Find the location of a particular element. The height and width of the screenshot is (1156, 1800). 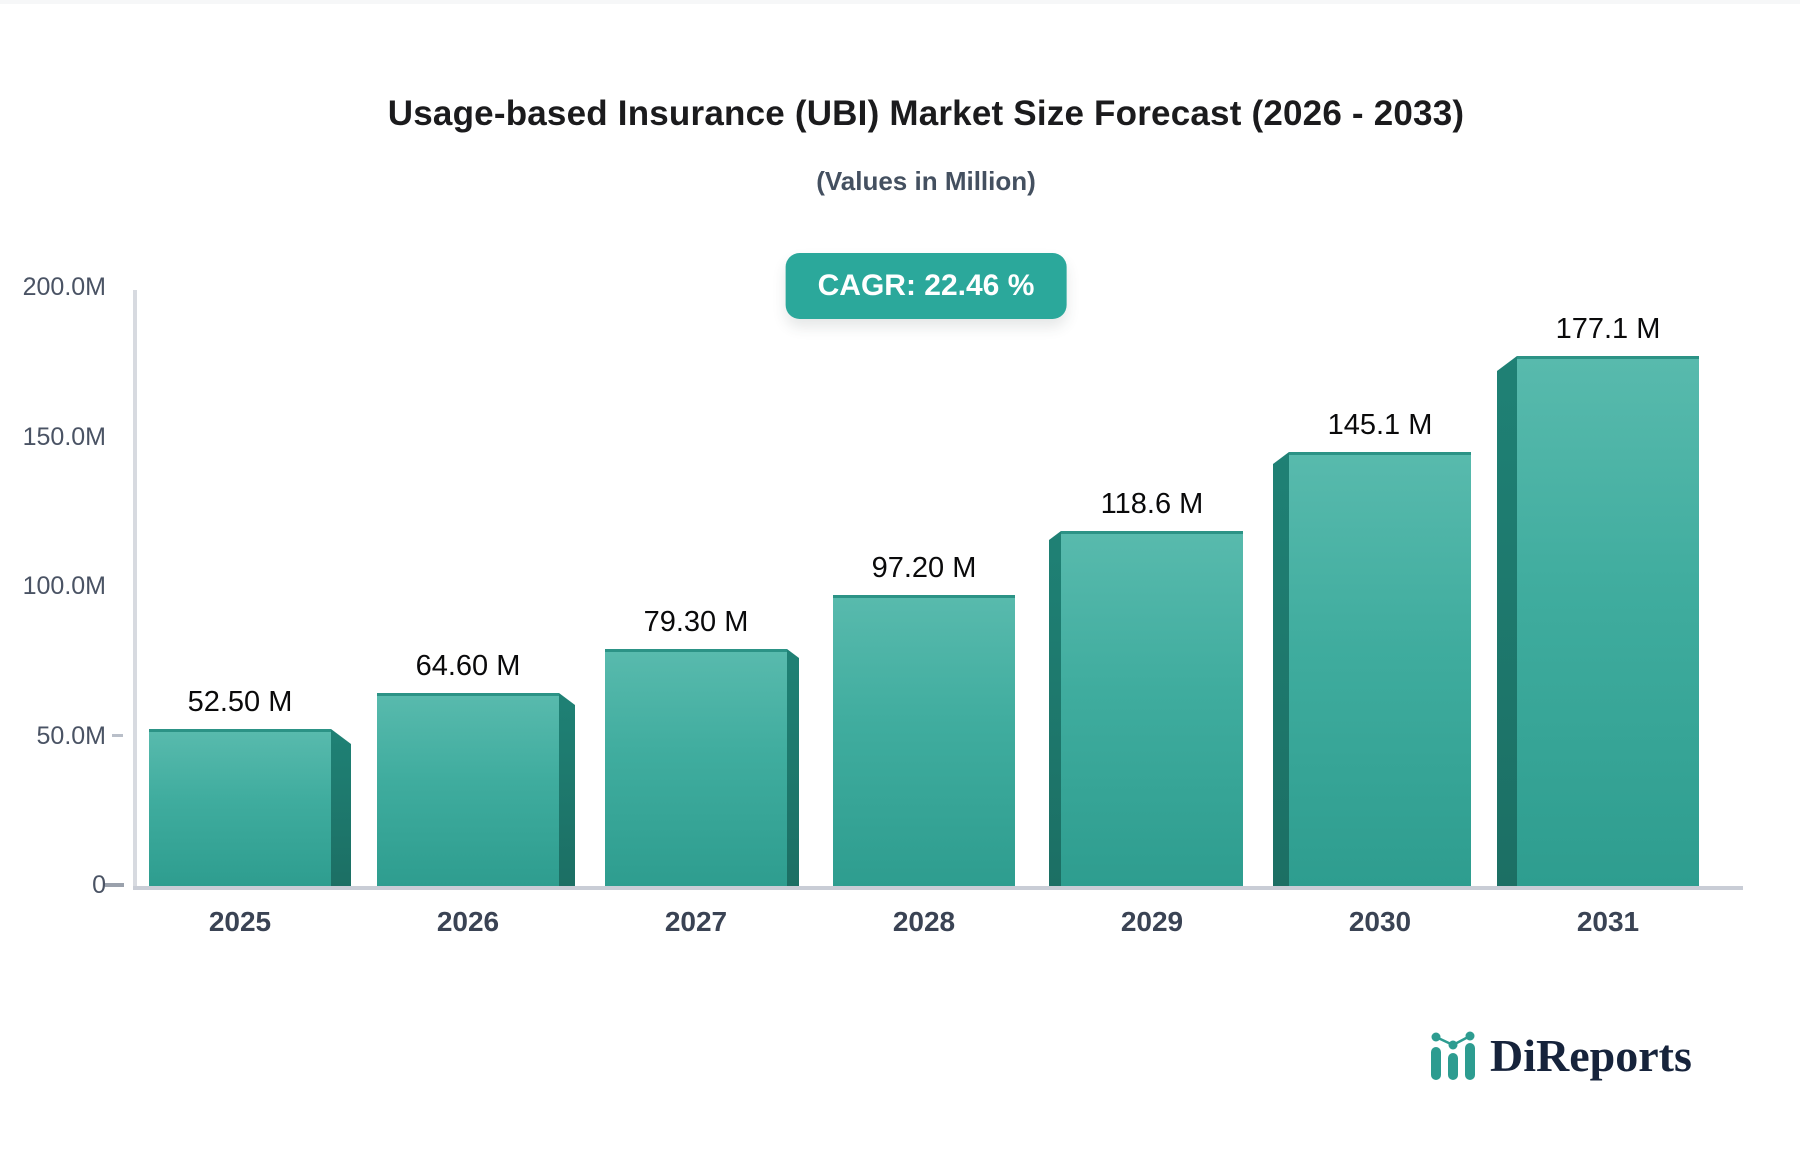

y-tick-label-100.0M: 100.0M is located at coordinates (64, 586).